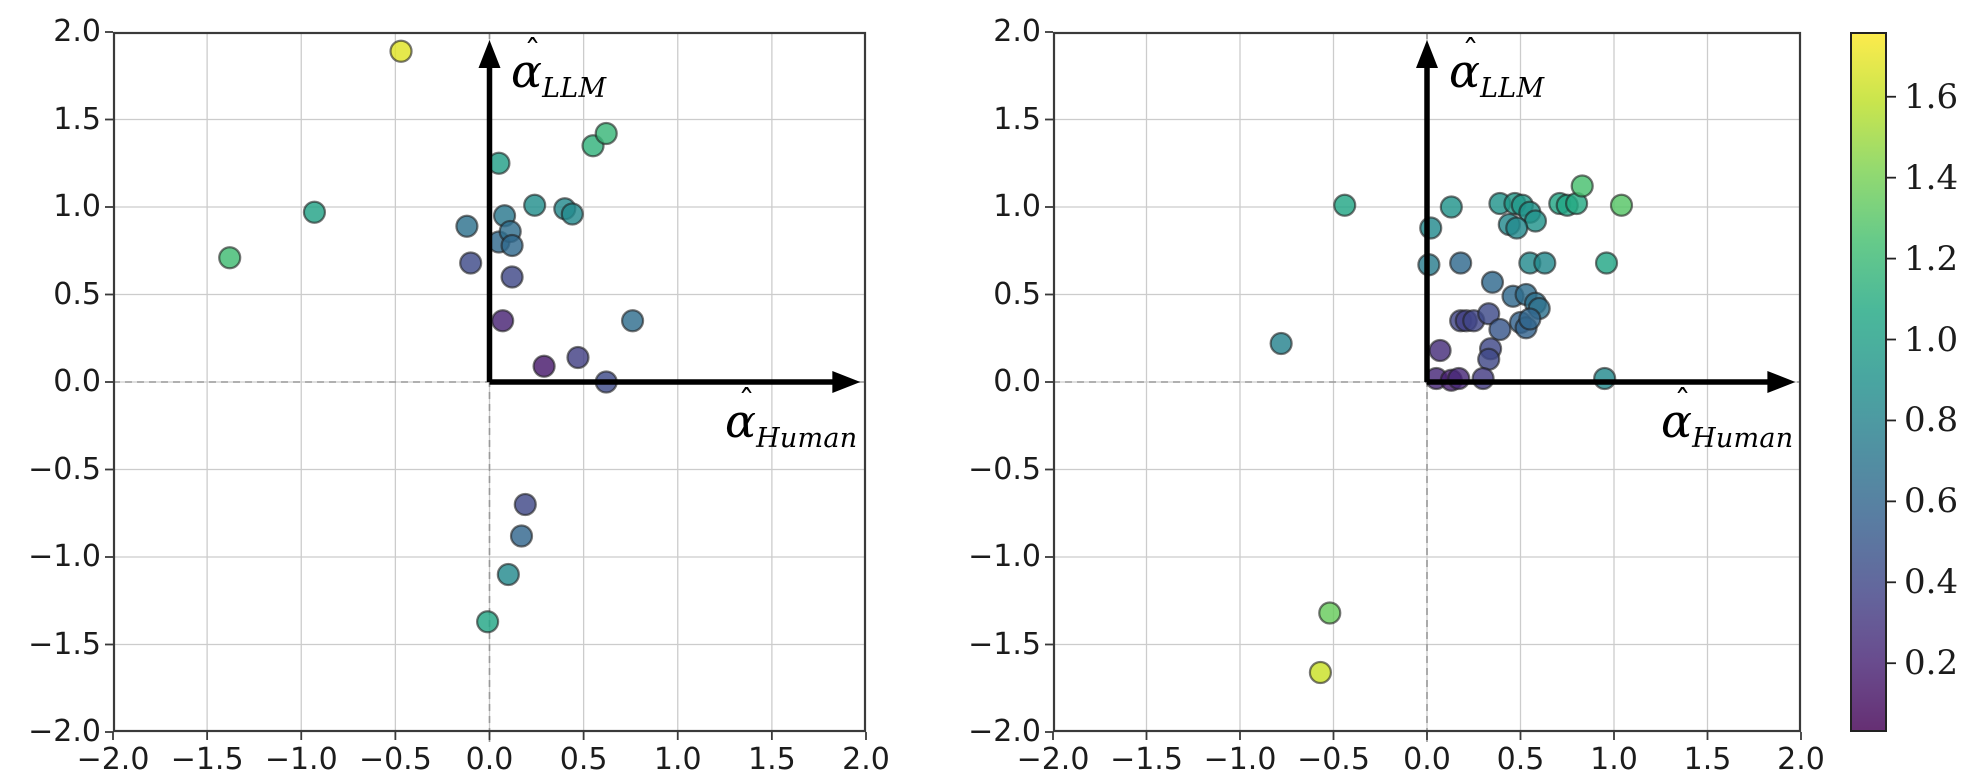 The height and width of the screenshot is (784, 1966). Describe the element at coordinates (1931, 420) in the screenshot. I see `colorbar-tick-label: 0.8` at that location.